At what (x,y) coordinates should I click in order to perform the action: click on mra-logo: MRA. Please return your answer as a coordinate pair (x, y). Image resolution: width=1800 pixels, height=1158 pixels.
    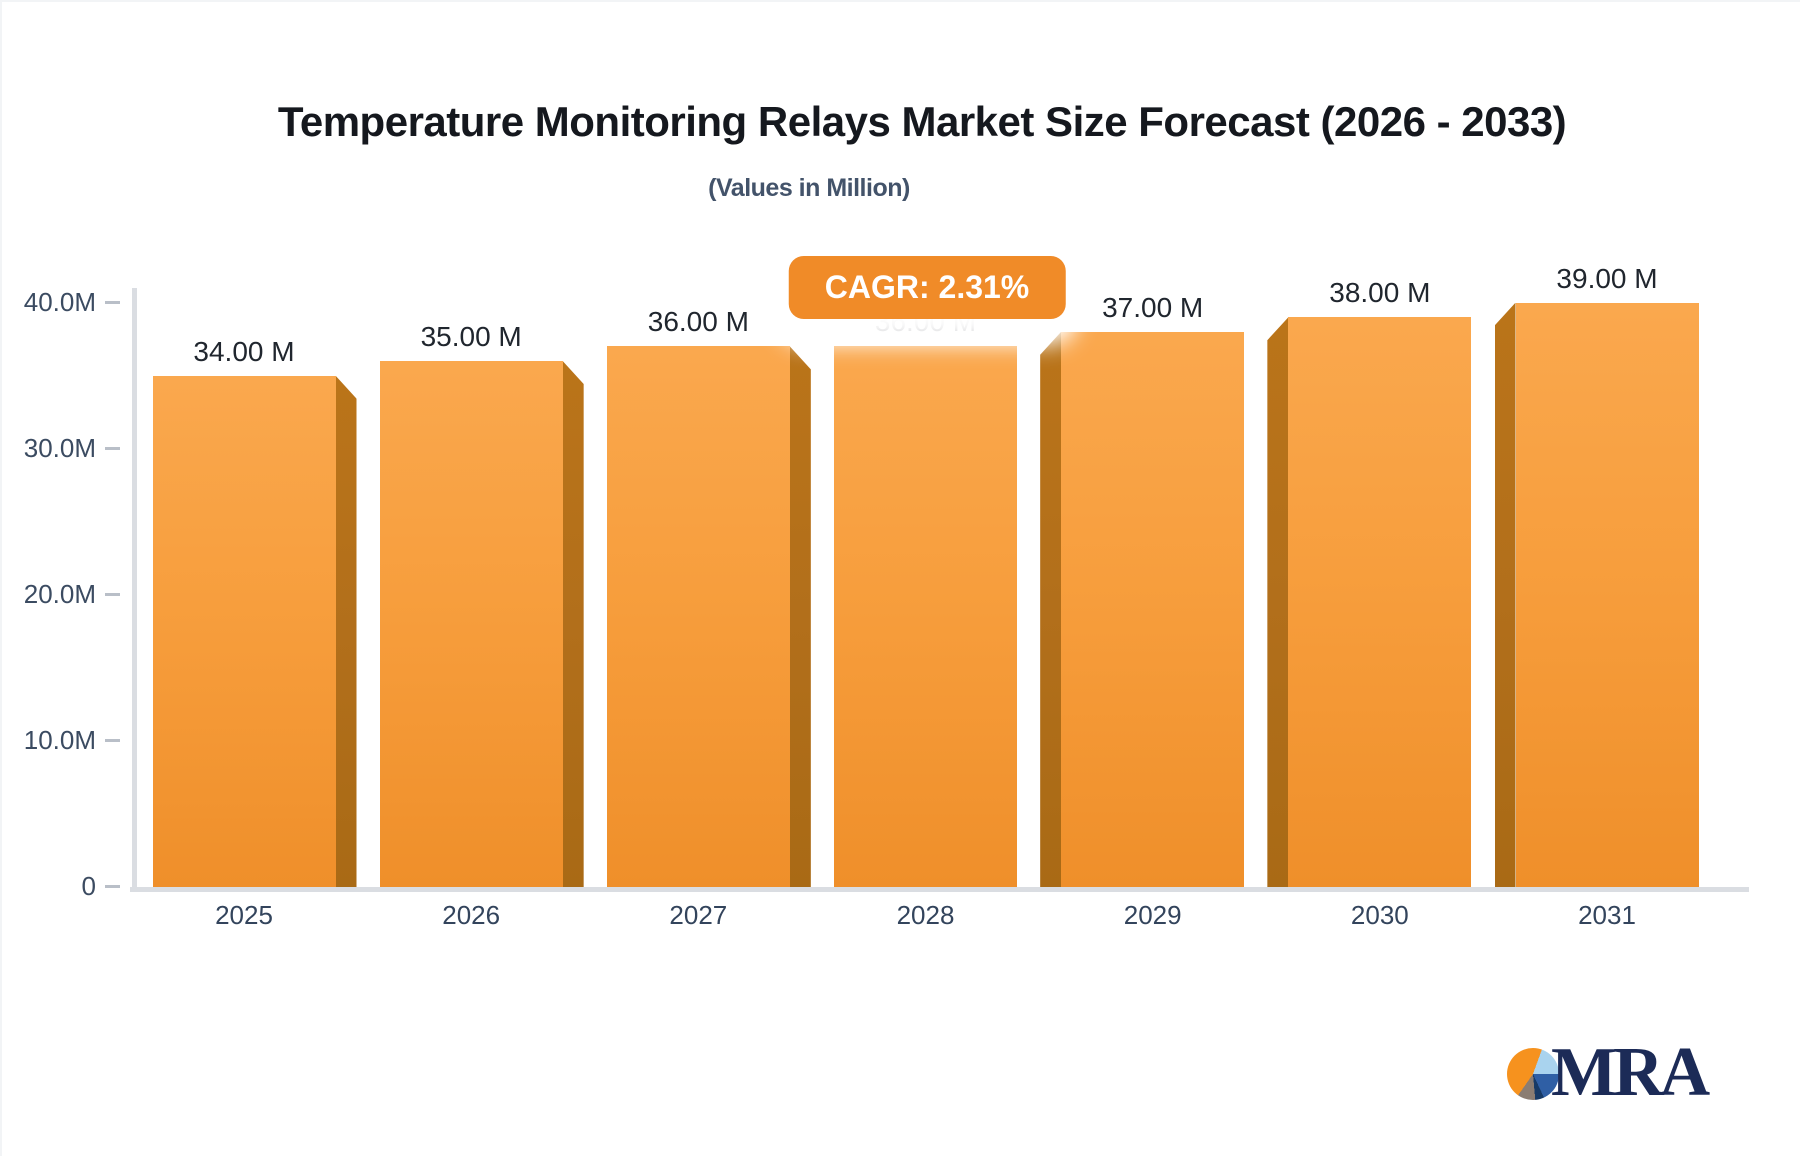
    Looking at the image, I should click on (1637, 1073).